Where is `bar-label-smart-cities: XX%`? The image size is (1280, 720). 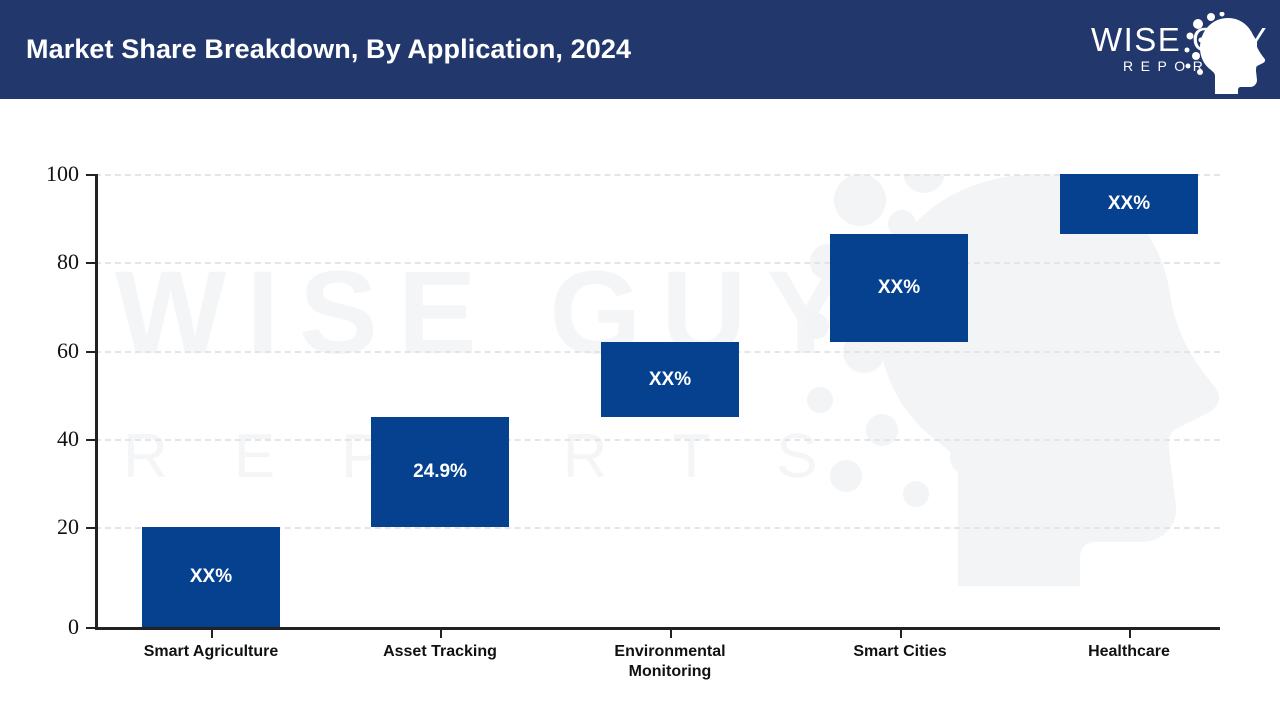 bar-label-smart-cities: XX% is located at coordinates (899, 287).